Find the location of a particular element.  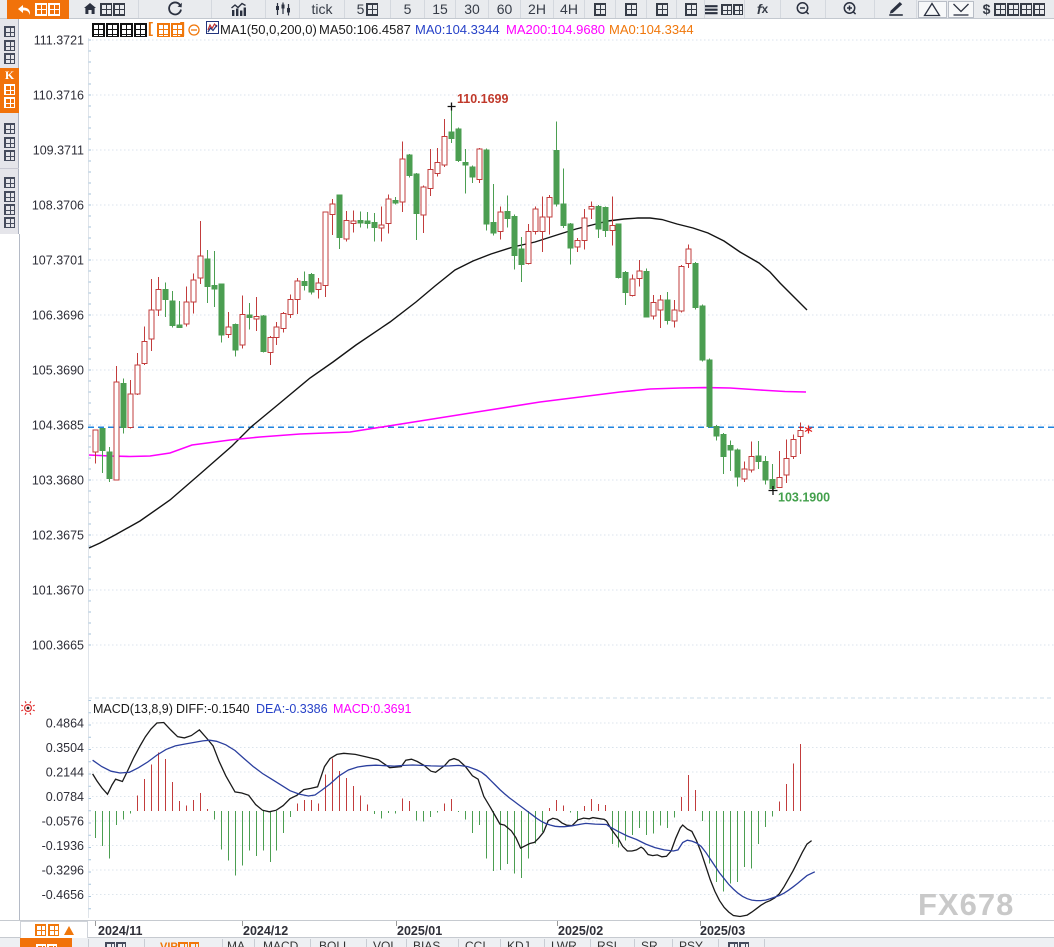

svg-text: 105.3690 is located at coordinates (58, 371).